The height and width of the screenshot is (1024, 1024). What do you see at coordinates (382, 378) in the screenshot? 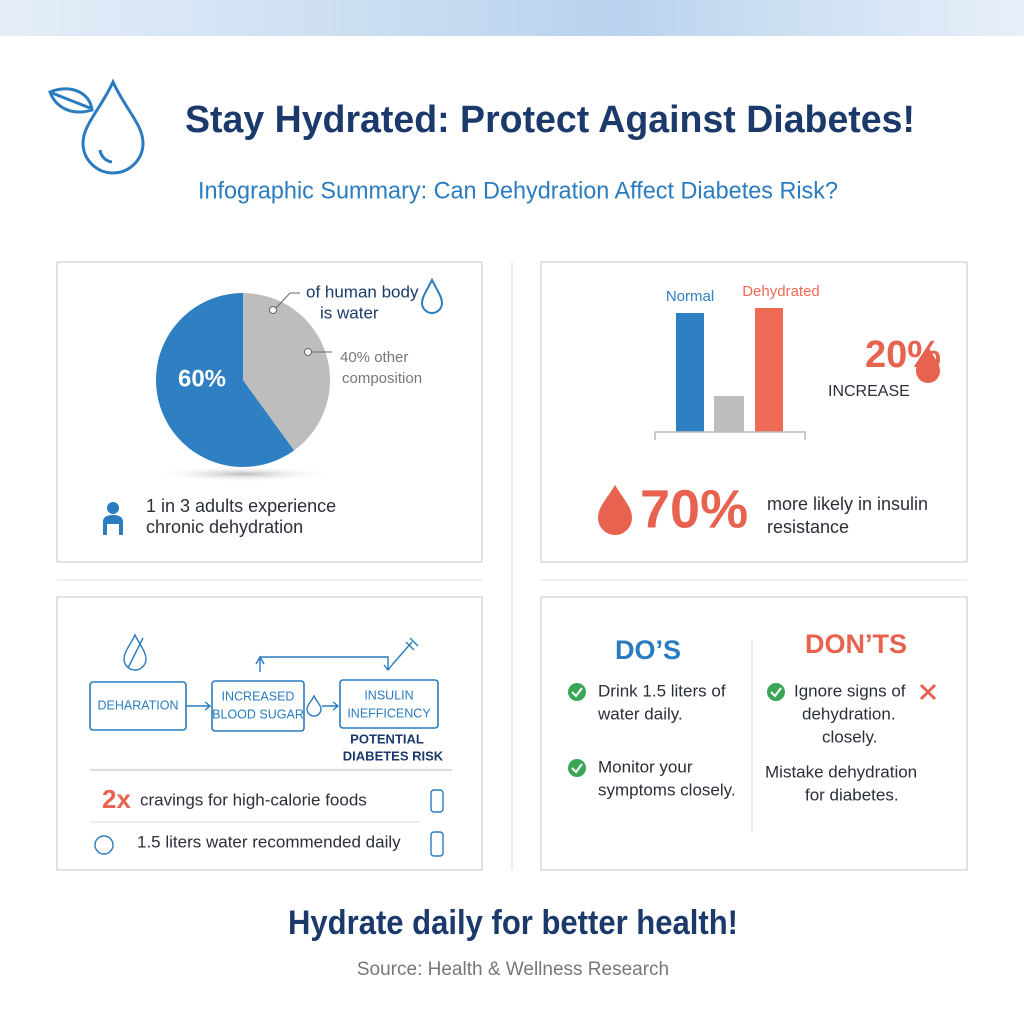
I see `callout-text: composition` at bounding box center [382, 378].